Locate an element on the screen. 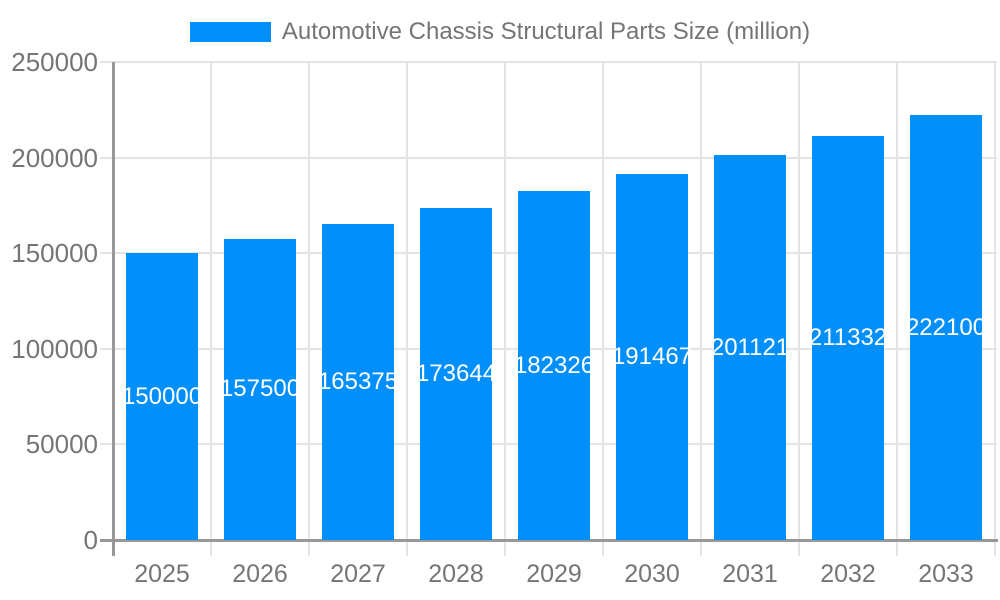 The height and width of the screenshot is (600, 1000). bar-value-label: 173644 is located at coordinates (456, 373).